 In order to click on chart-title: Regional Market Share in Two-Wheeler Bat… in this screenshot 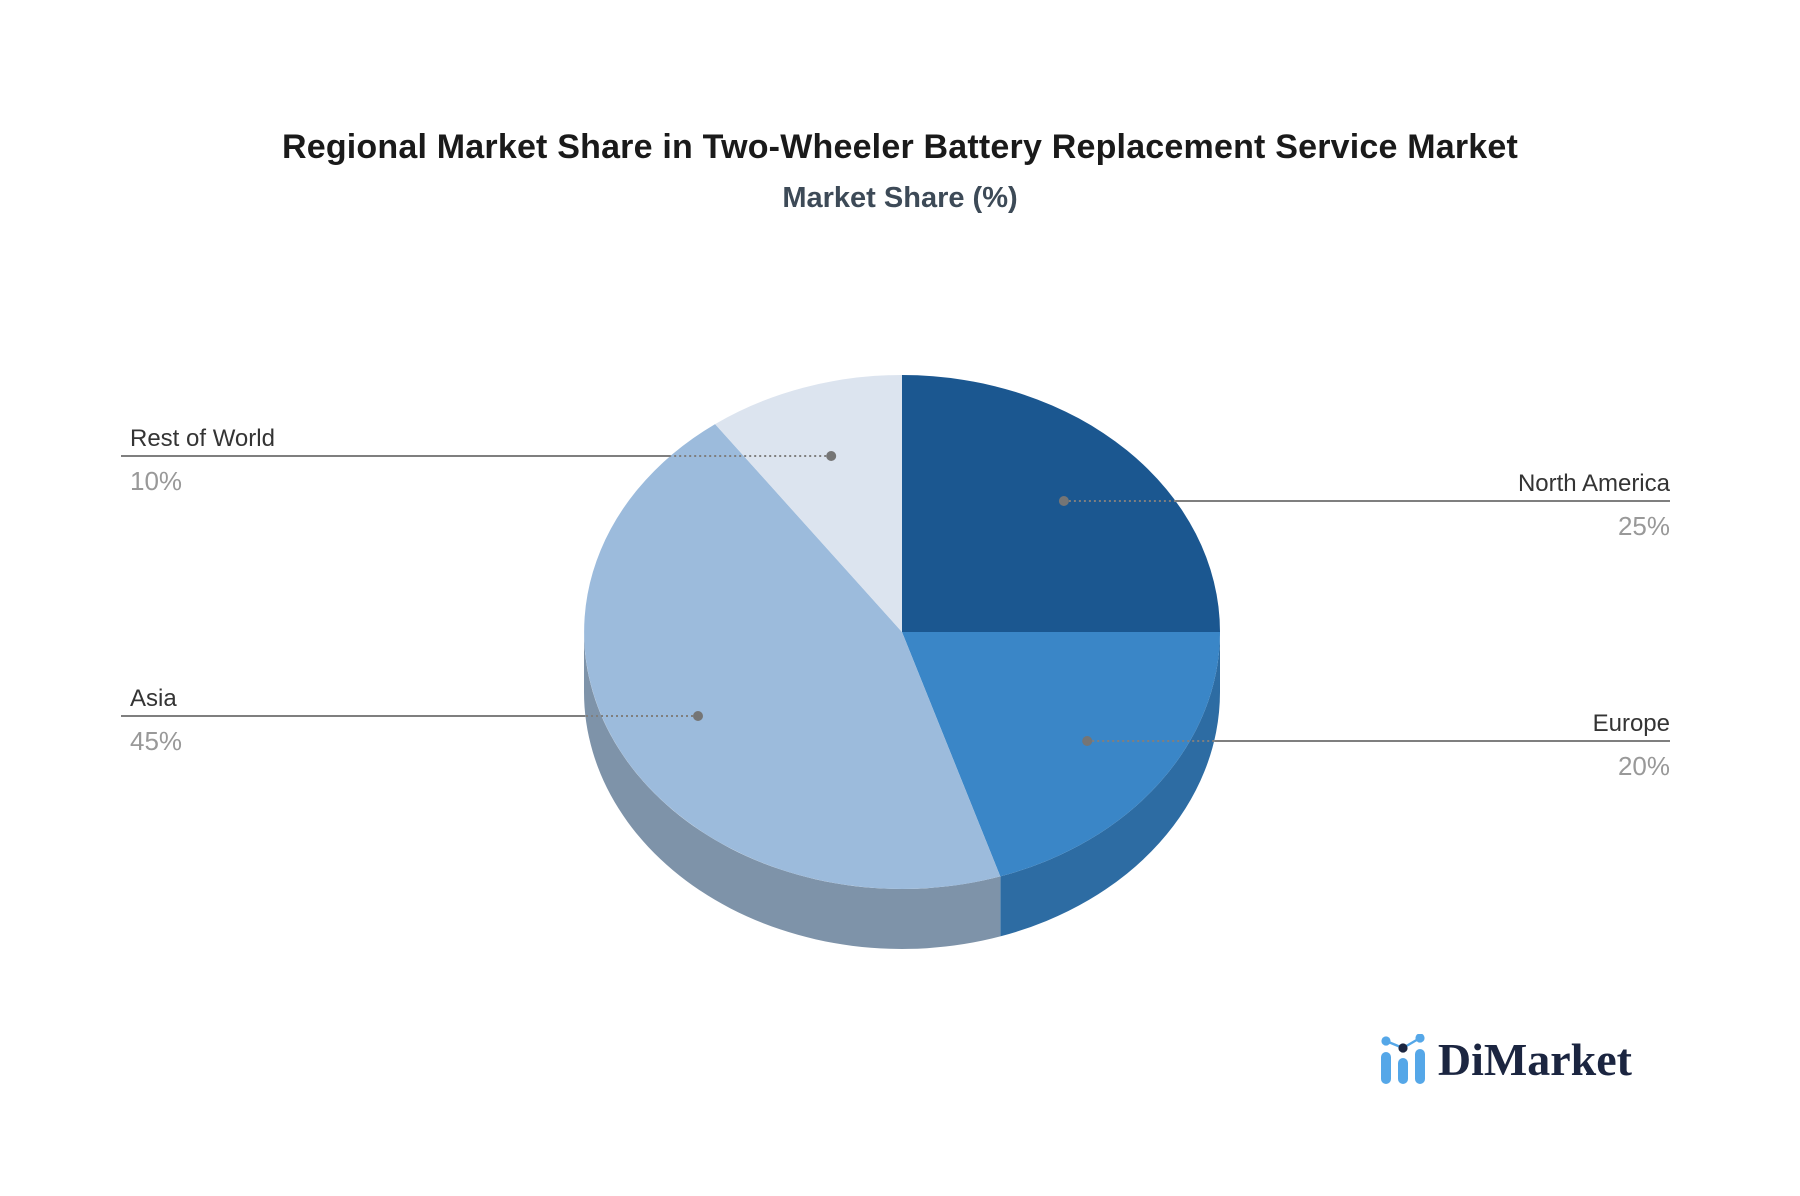, I will do `click(900, 147)`.